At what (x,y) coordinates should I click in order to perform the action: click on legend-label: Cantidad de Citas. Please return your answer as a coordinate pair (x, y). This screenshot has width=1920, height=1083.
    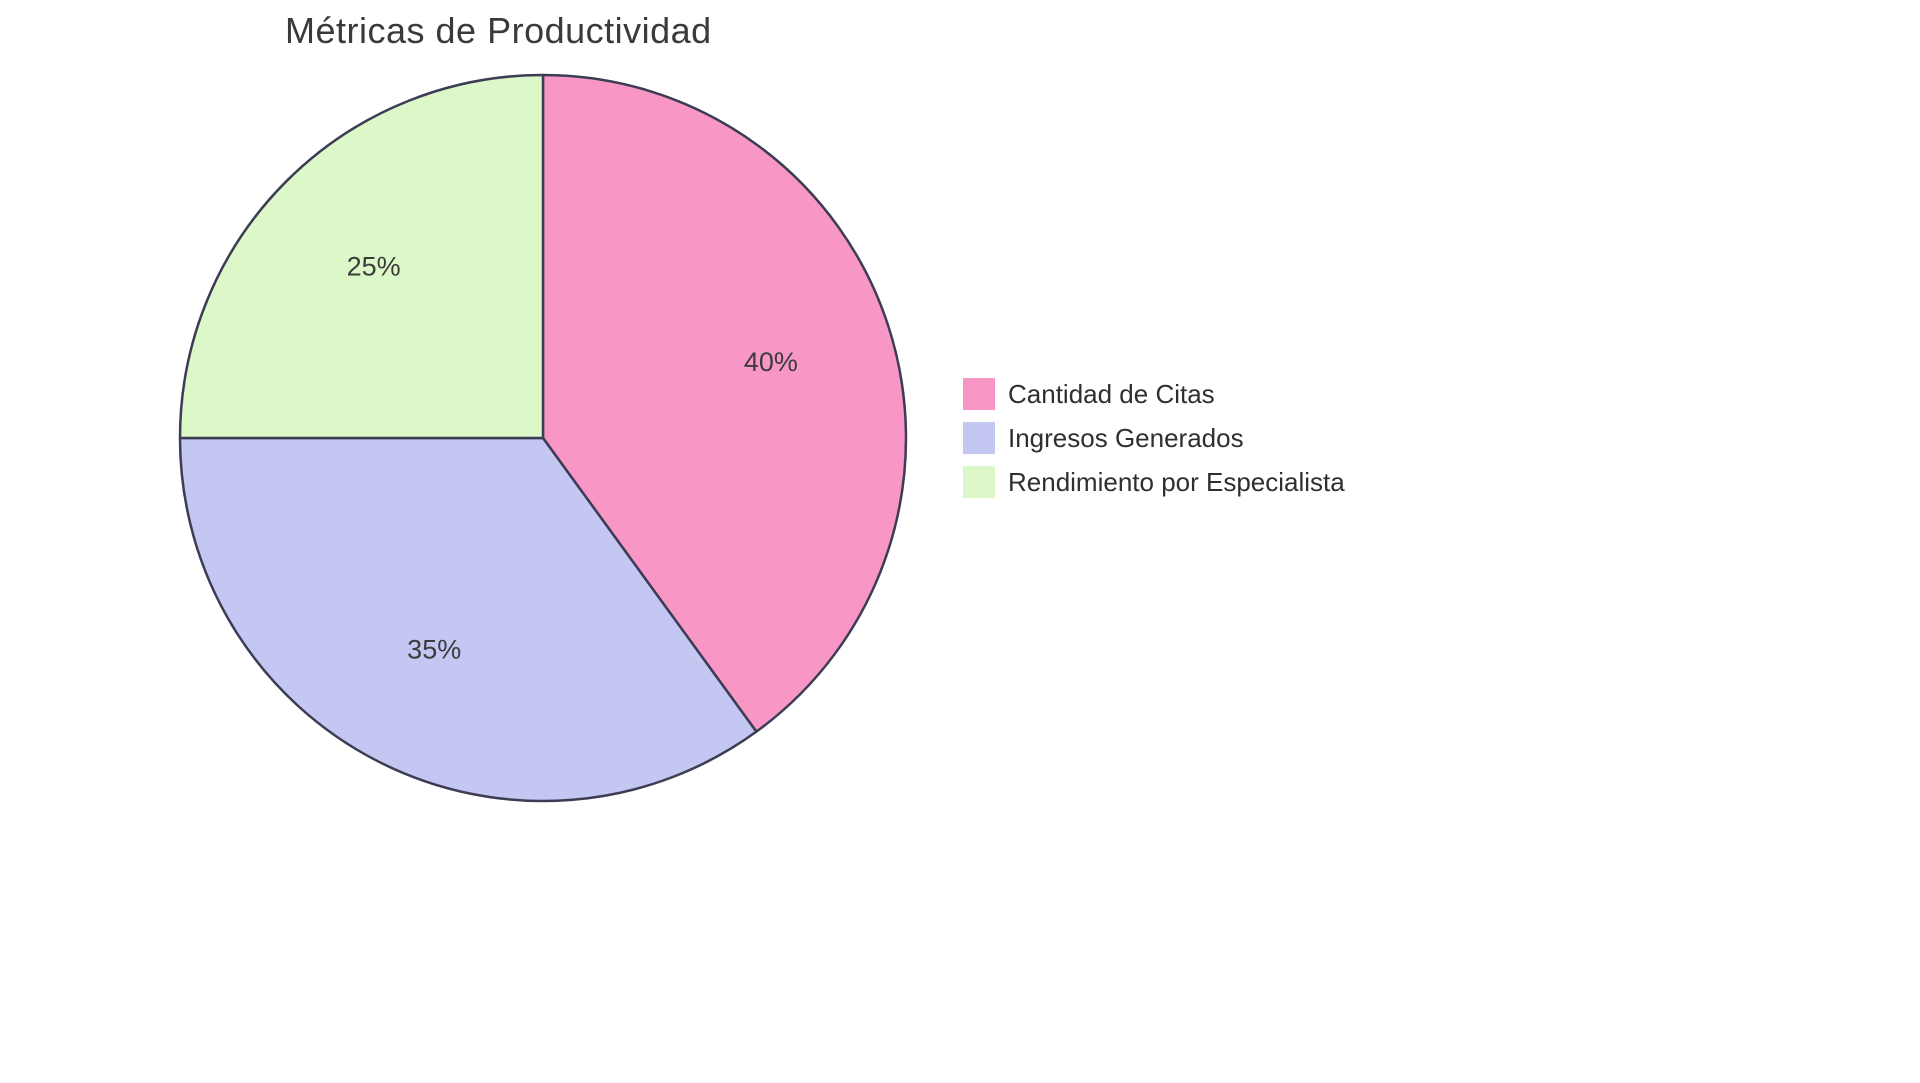
    Looking at the image, I should click on (1111, 393).